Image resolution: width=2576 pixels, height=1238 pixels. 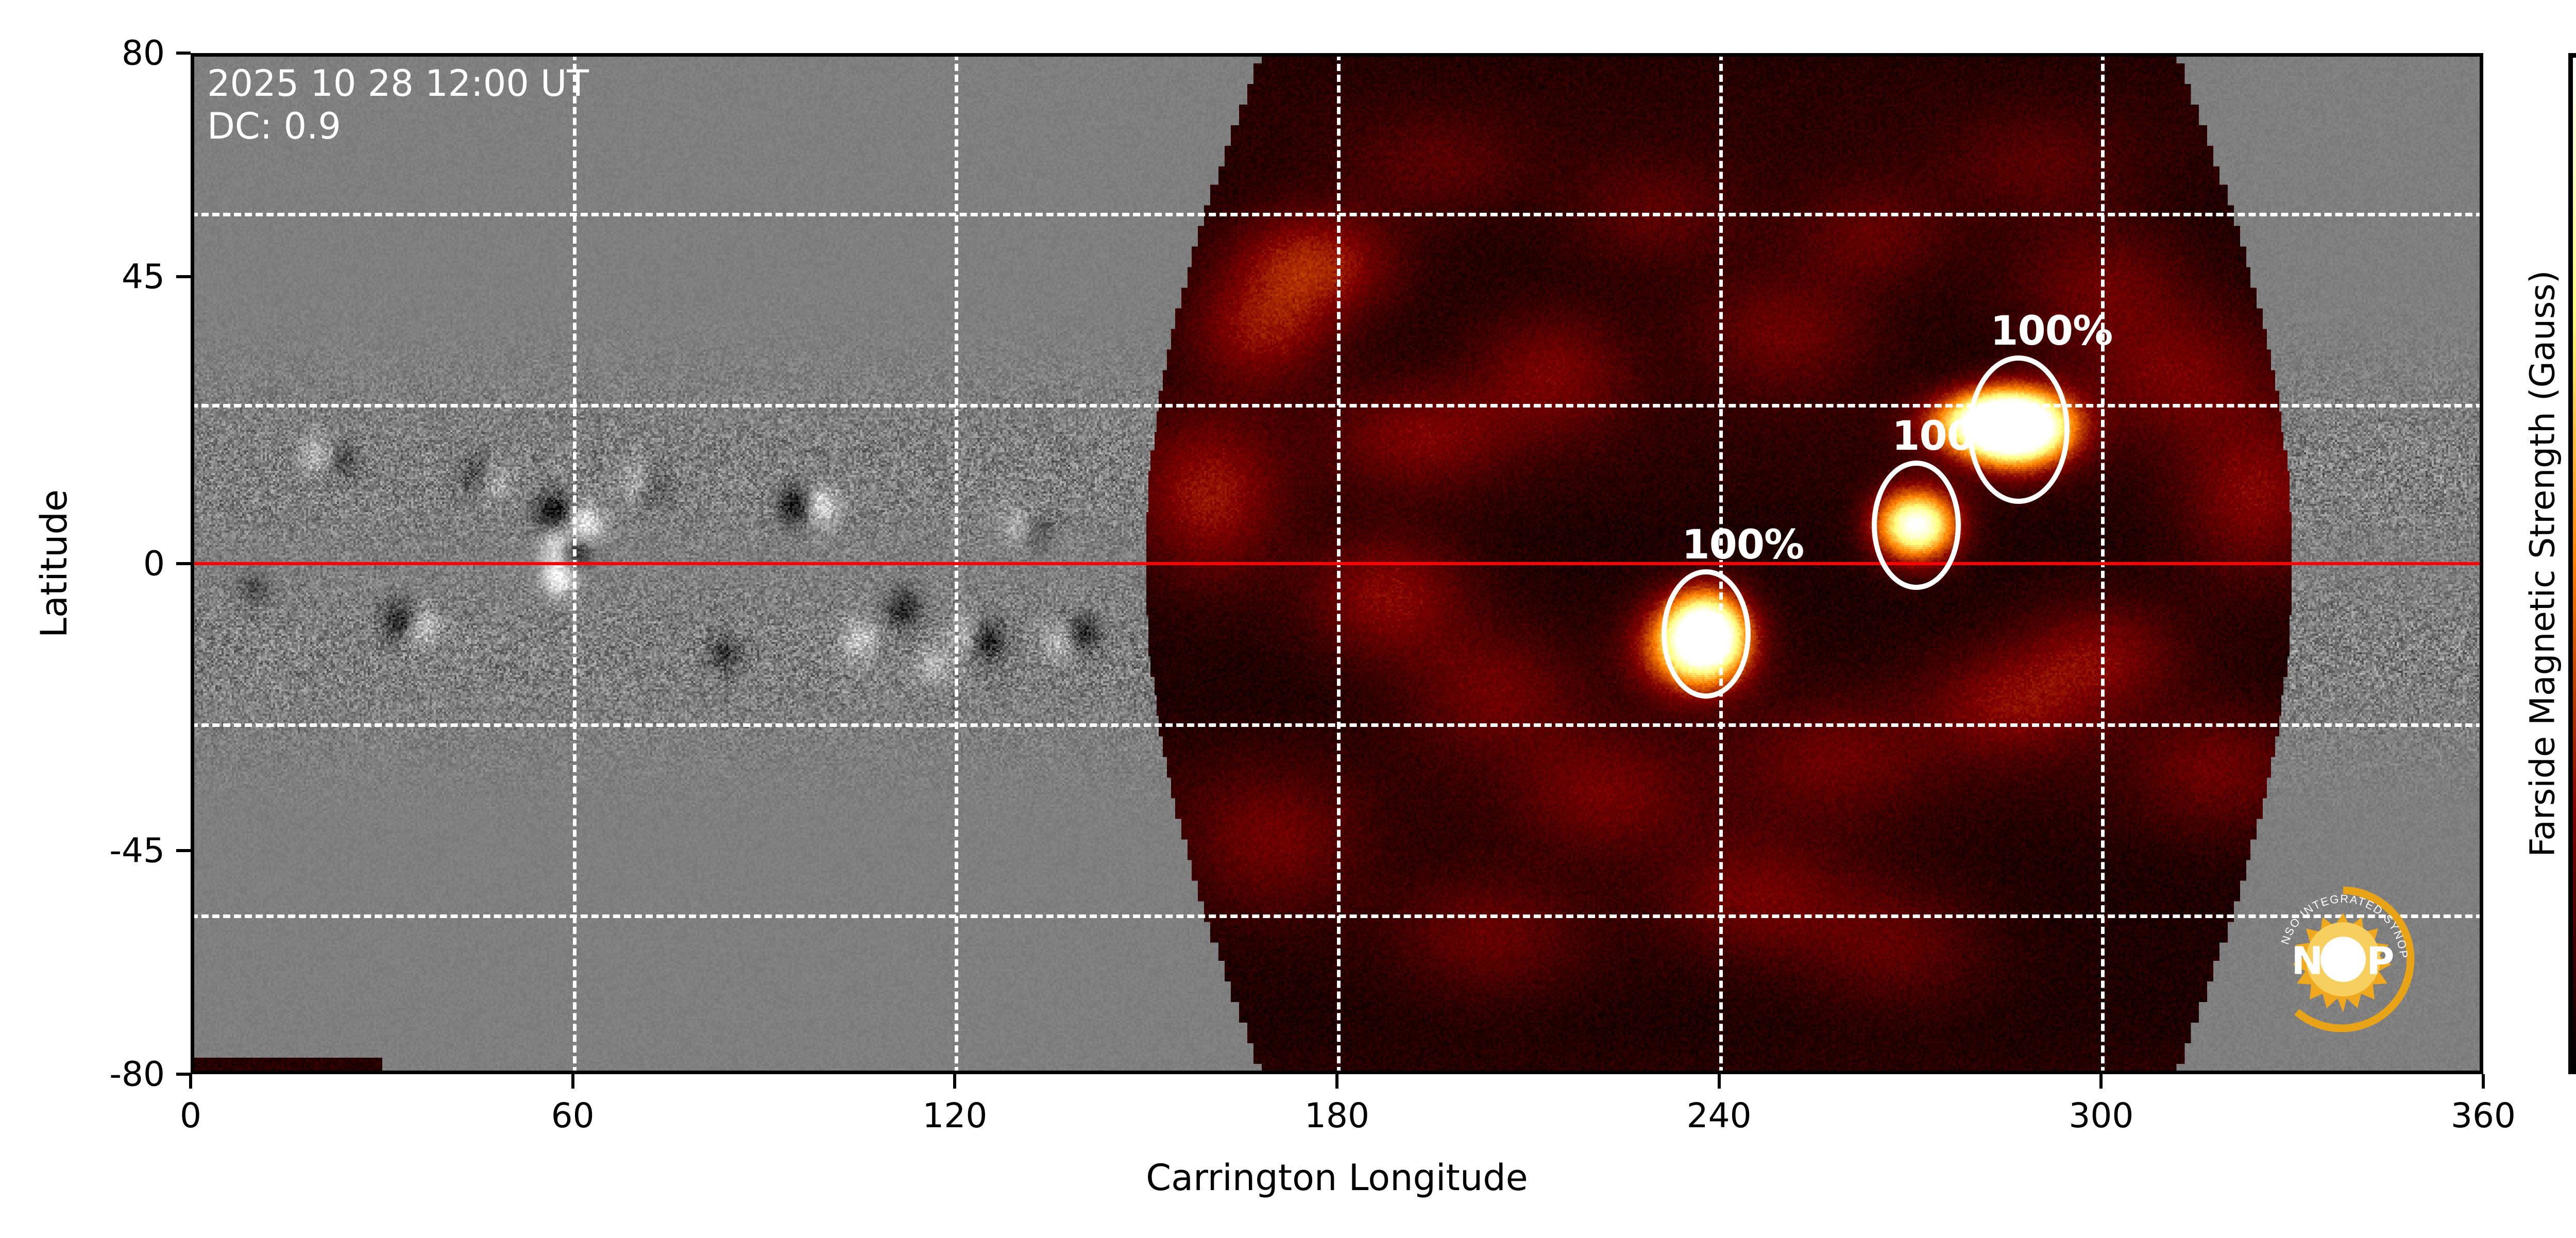 What do you see at coordinates (137, 1074) in the screenshot?
I see `y-tick-label: -80` at bounding box center [137, 1074].